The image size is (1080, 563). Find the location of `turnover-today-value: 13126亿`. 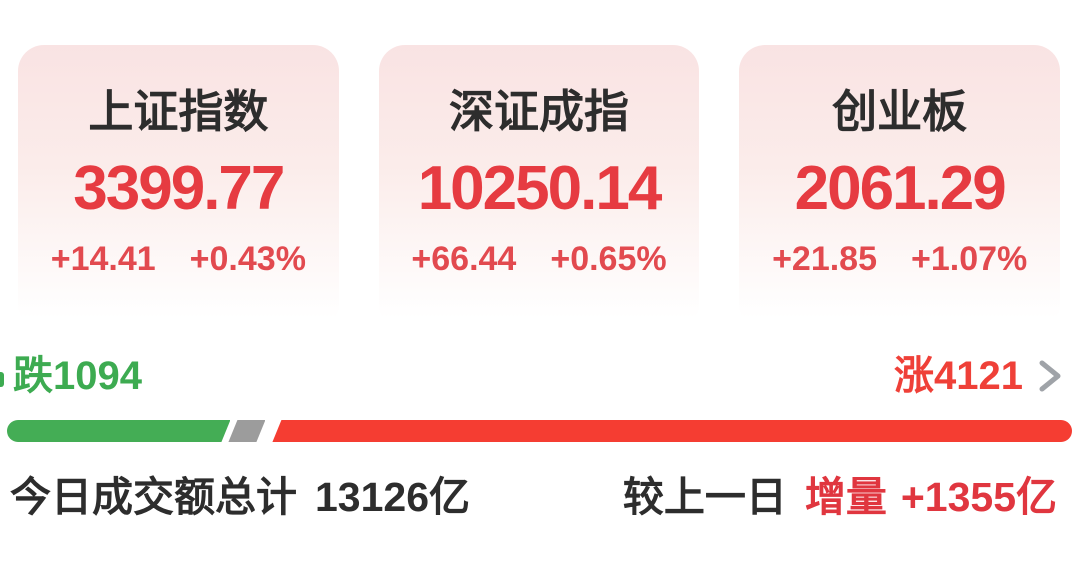

turnover-today-value: 13126亿 is located at coordinates (393, 497).